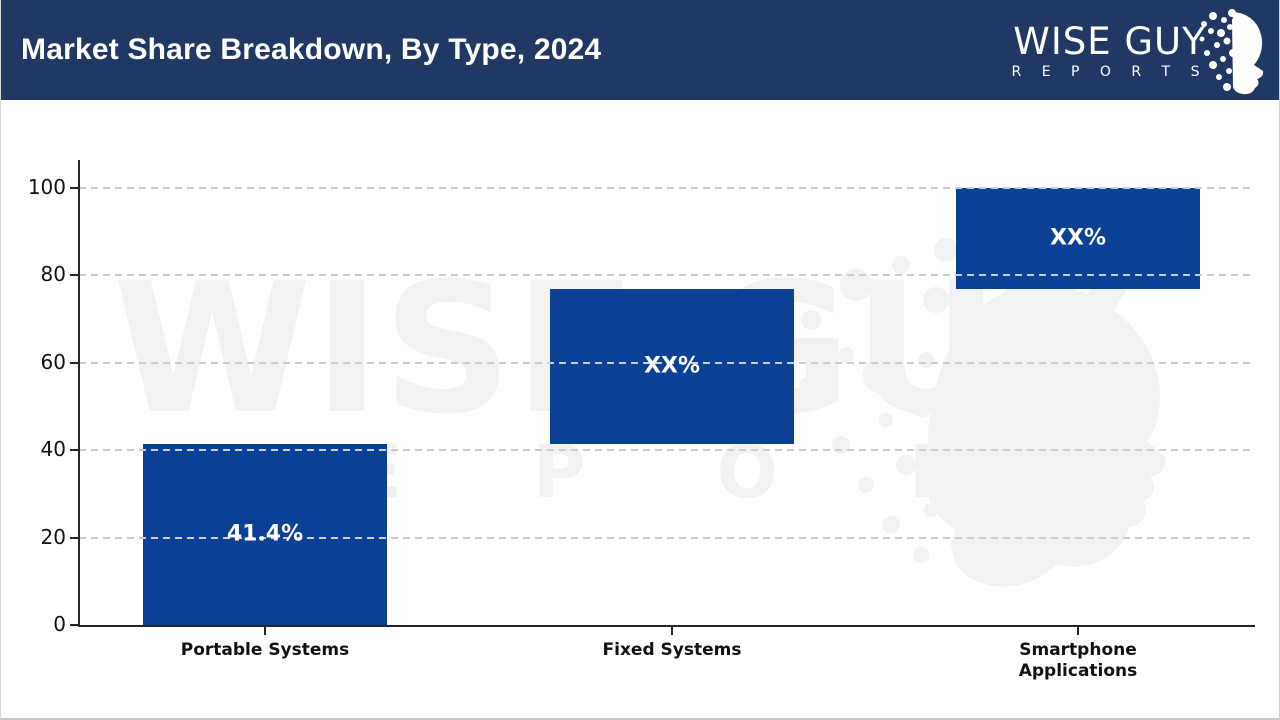 This screenshot has width=1280, height=720. What do you see at coordinates (46, 186) in the screenshot?
I see `y-tick-label-100: 100` at bounding box center [46, 186].